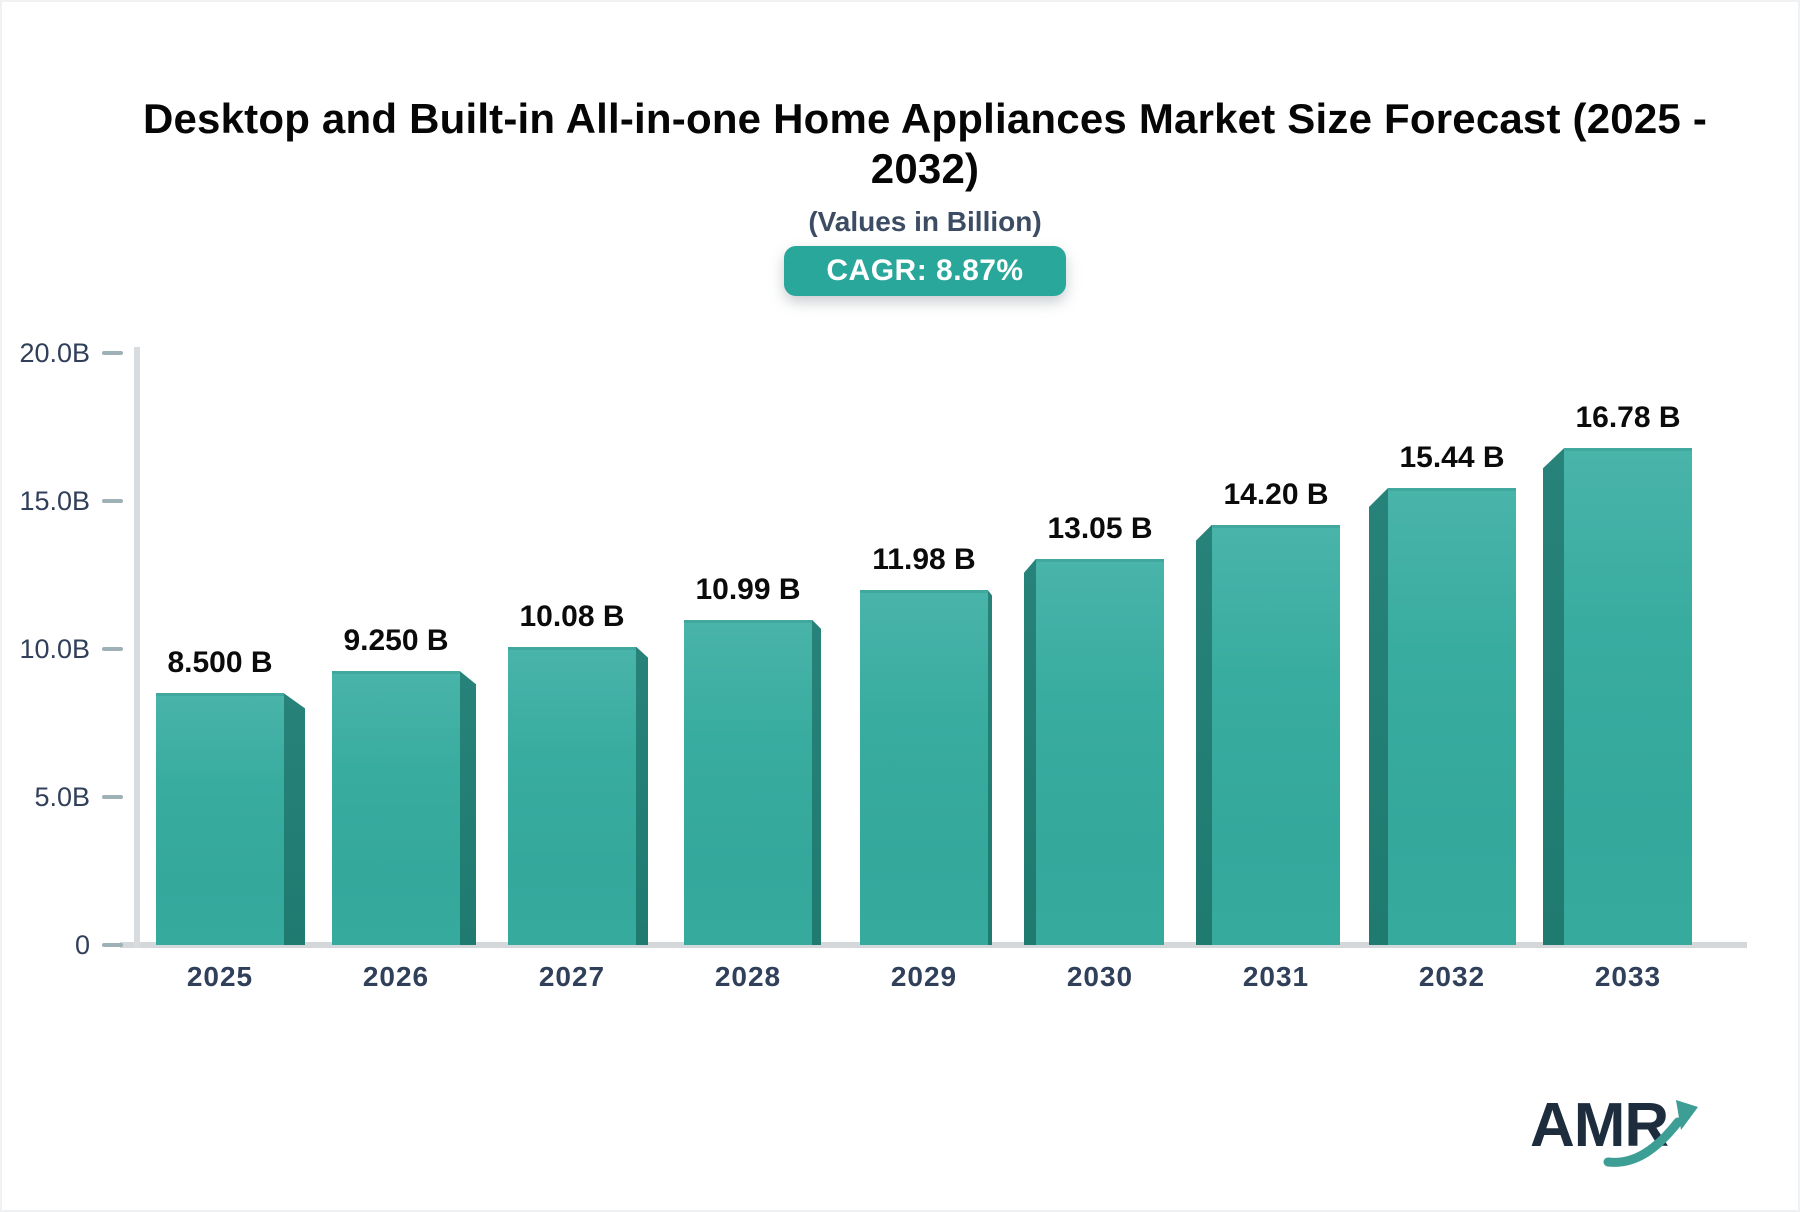 Image resolution: width=1800 pixels, height=1212 pixels. I want to click on bar-2027-side-face, so click(642, 795).